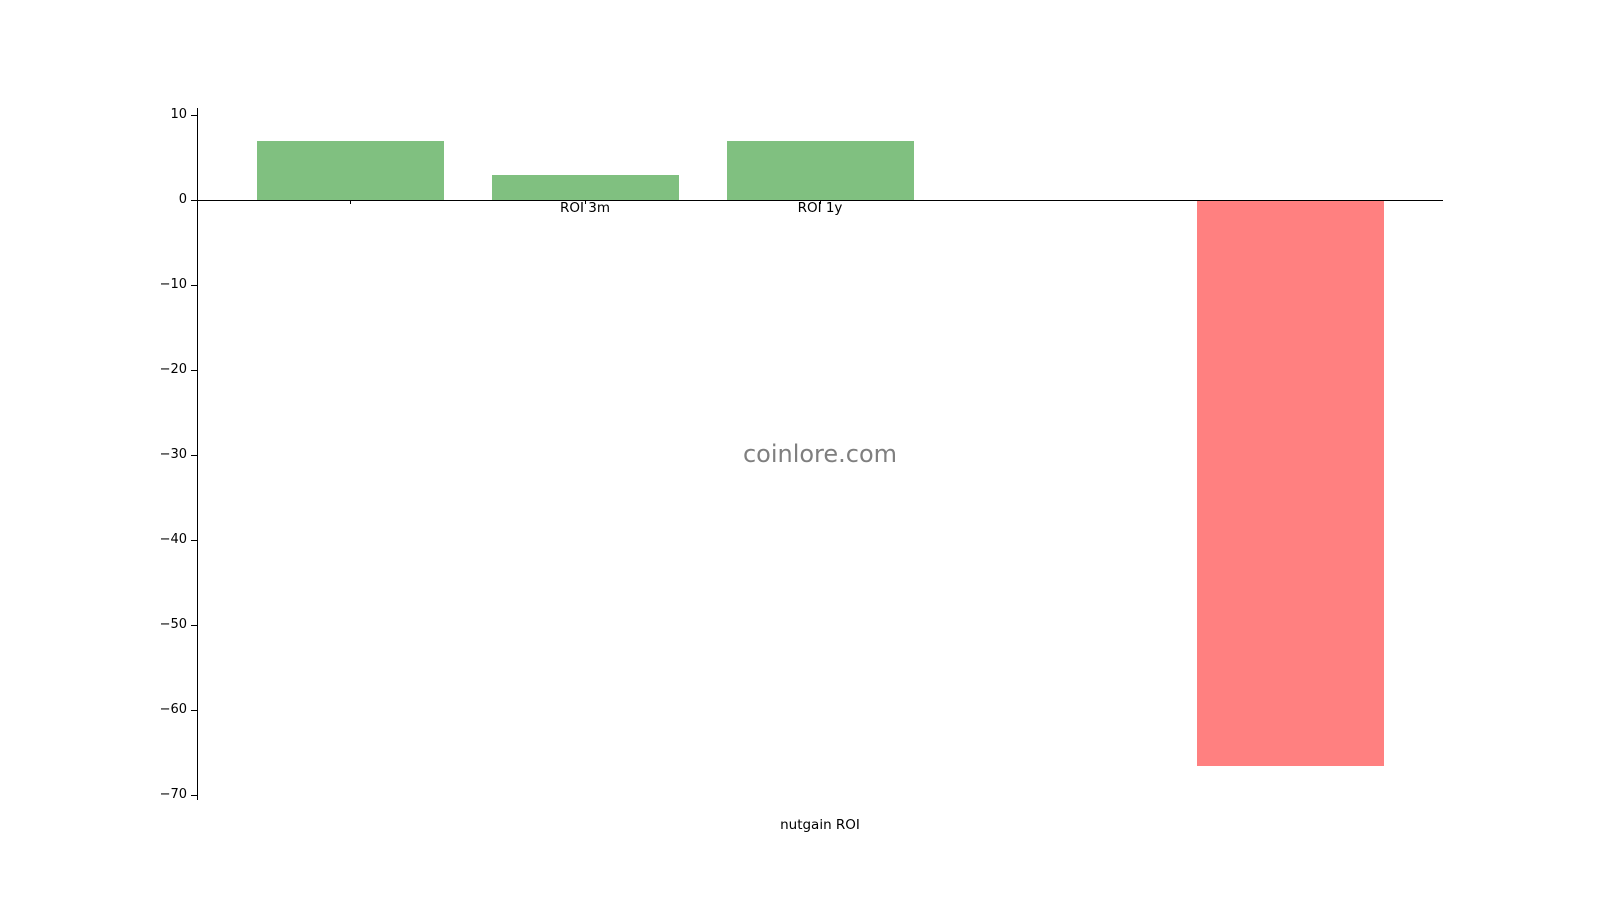  What do you see at coordinates (178, 114) in the screenshot?
I see `y-tick-label: 10` at bounding box center [178, 114].